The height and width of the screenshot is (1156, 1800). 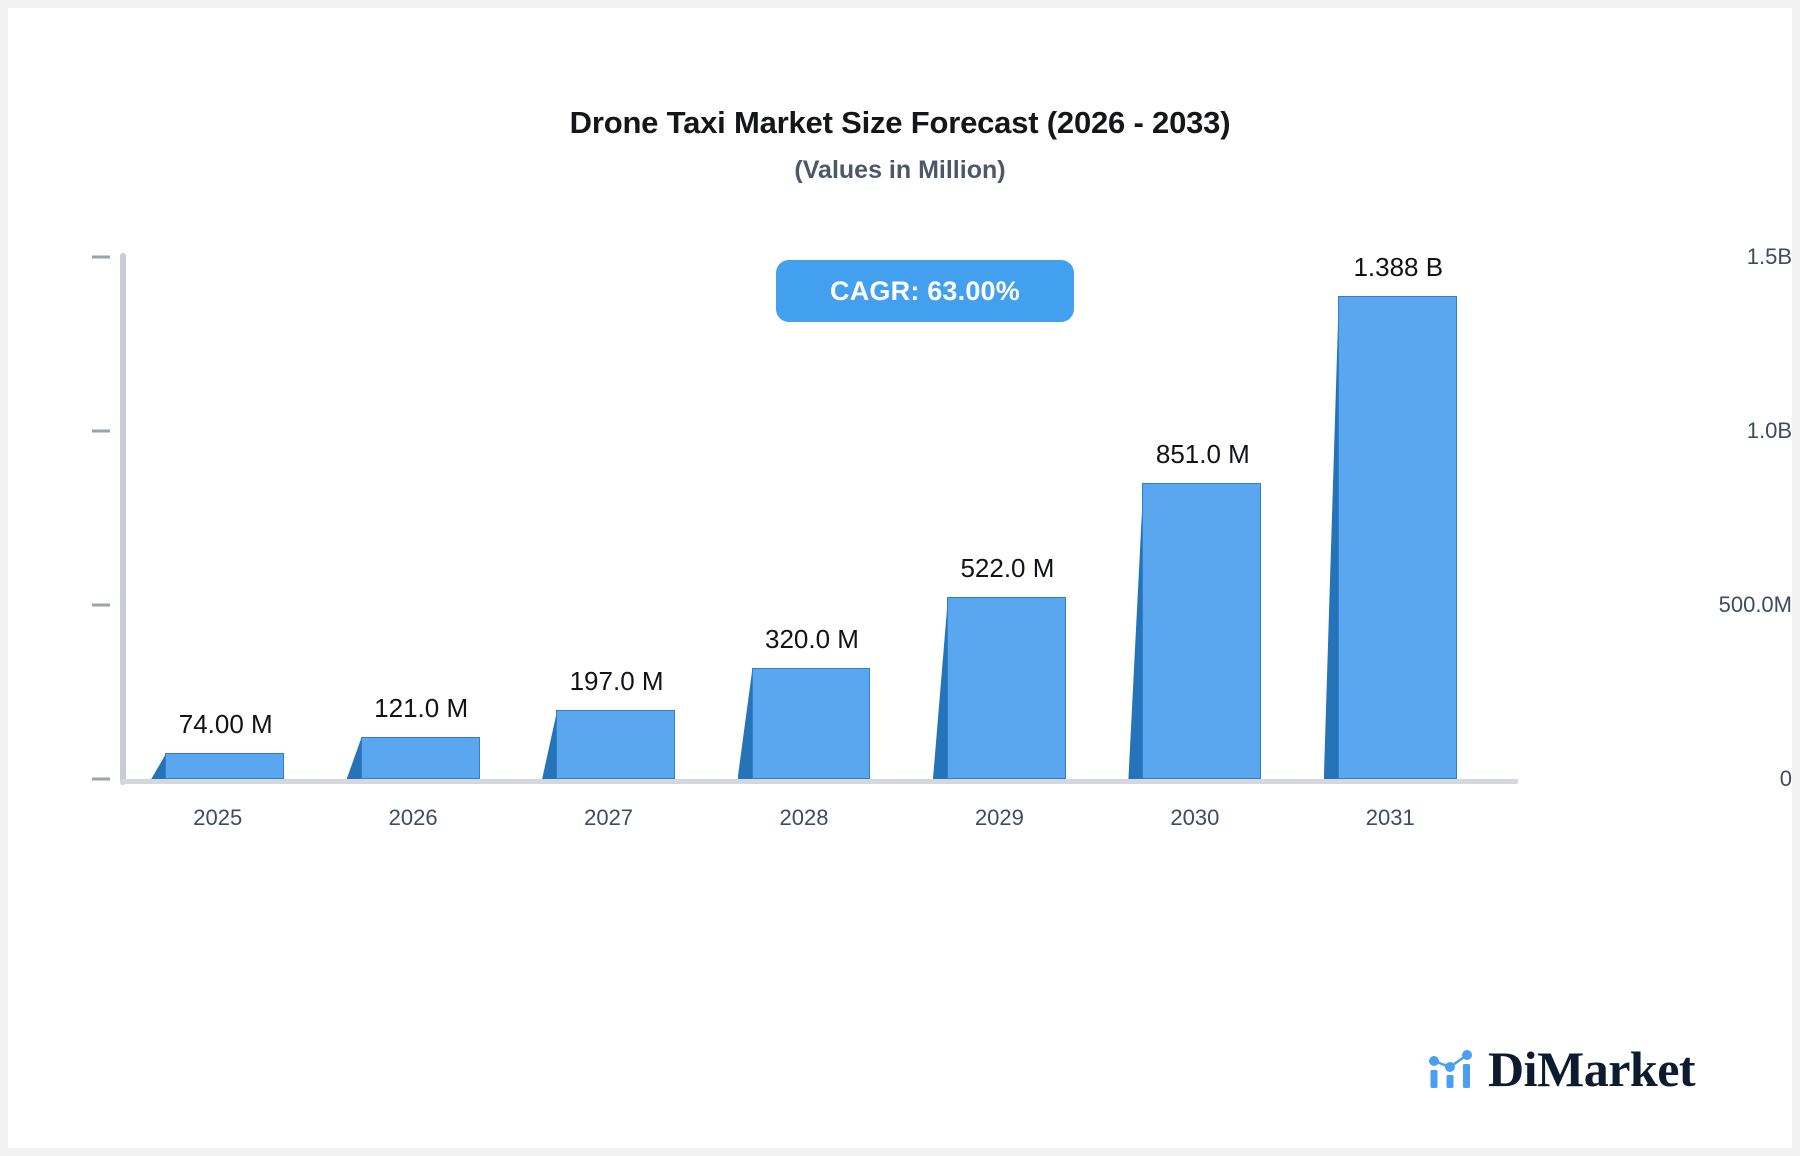 I want to click on x-axis-tick-label: 2029, so click(x=999, y=817).